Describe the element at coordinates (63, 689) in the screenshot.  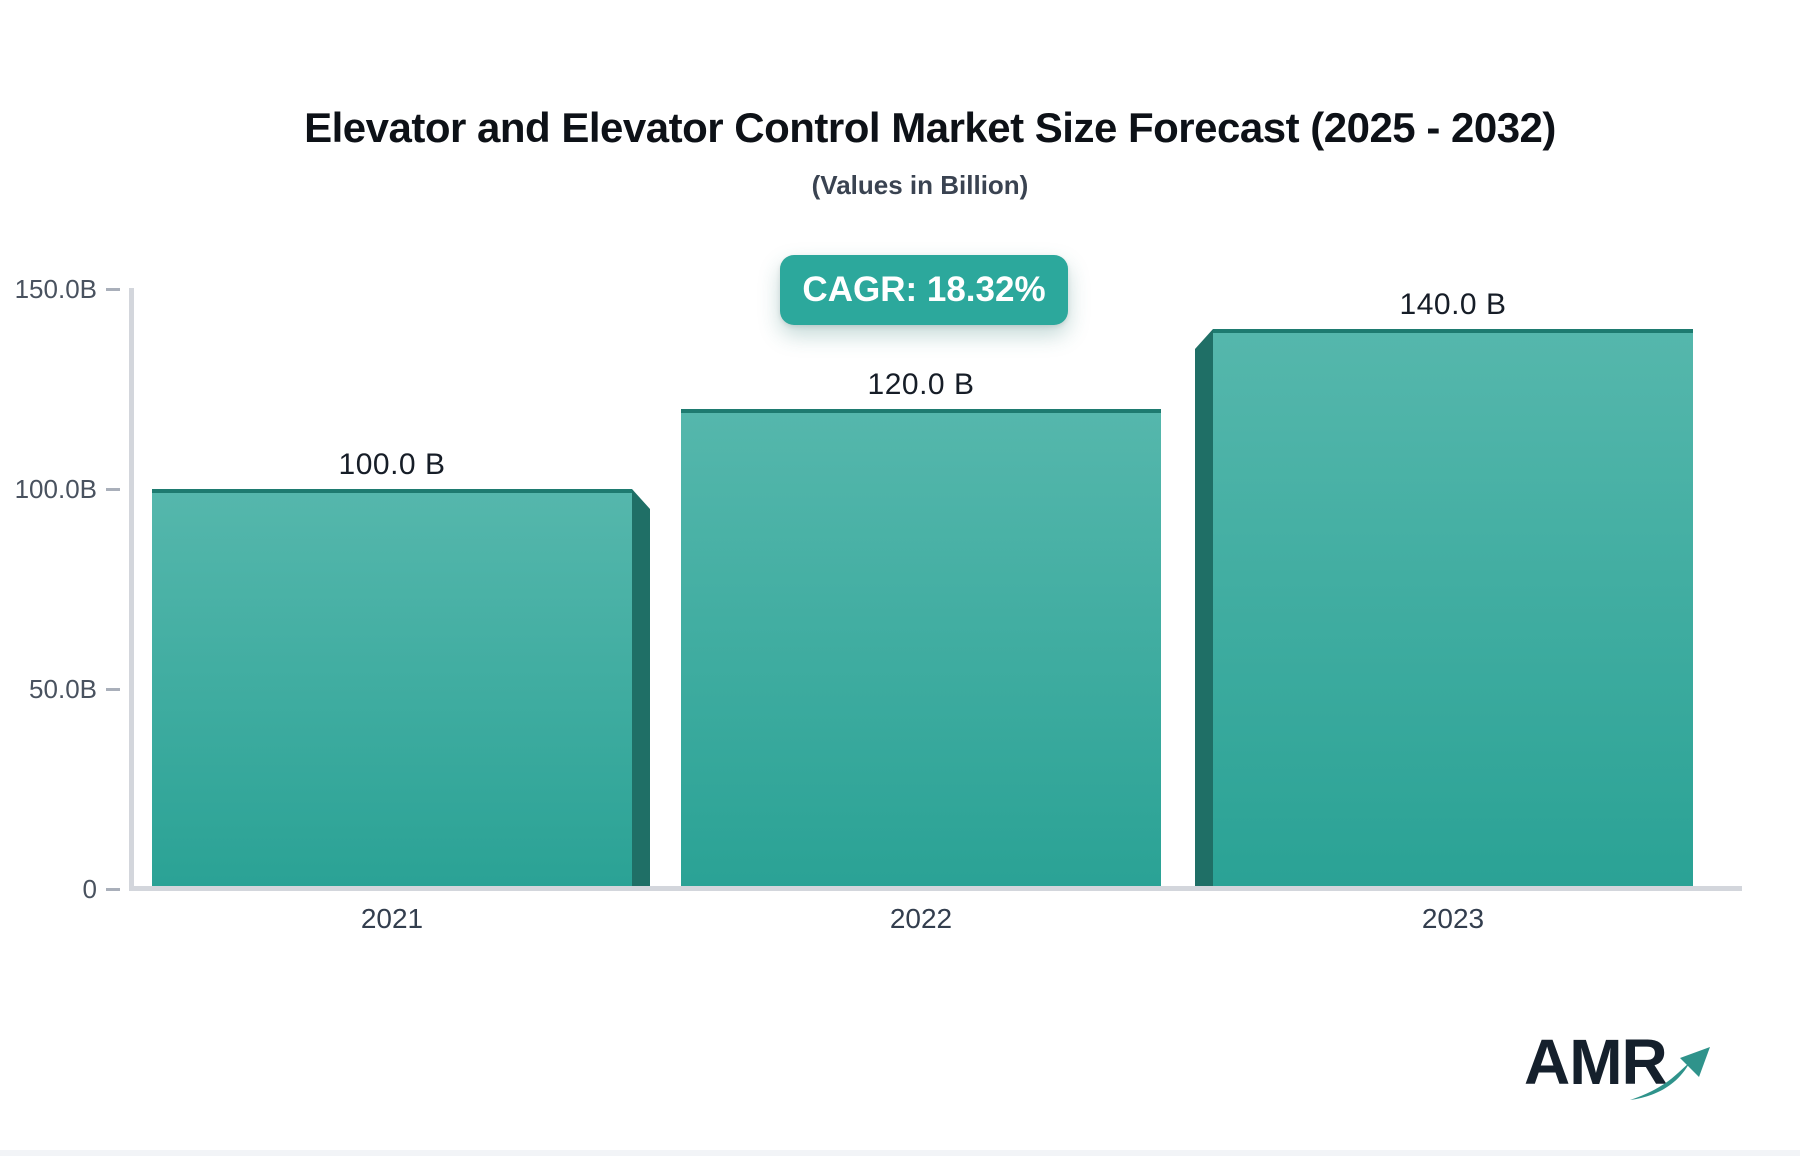
I see `y-tick-label: 50.0B` at that location.